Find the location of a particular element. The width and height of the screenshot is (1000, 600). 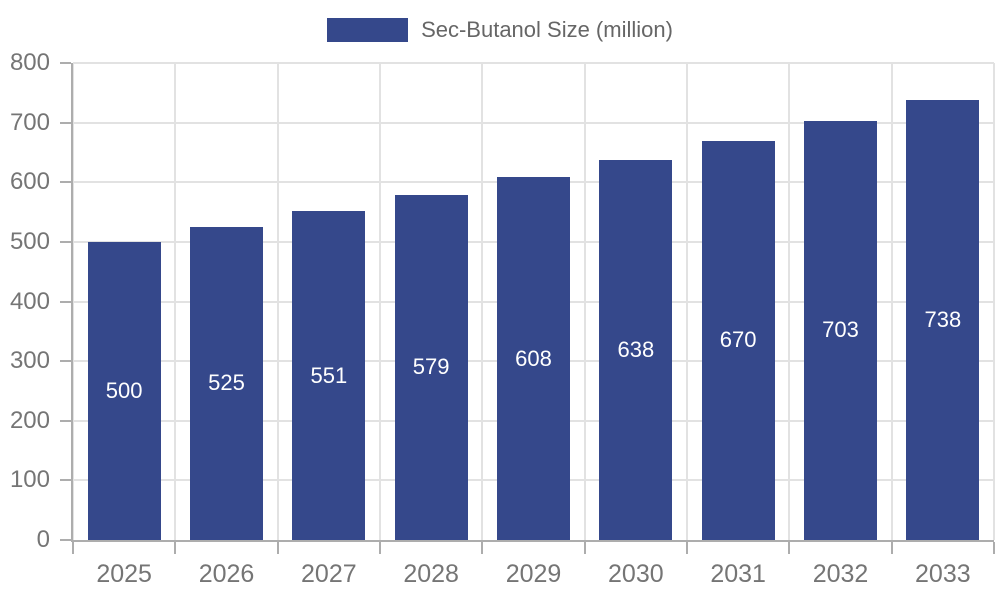

bar-2029 is located at coordinates (533, 358).